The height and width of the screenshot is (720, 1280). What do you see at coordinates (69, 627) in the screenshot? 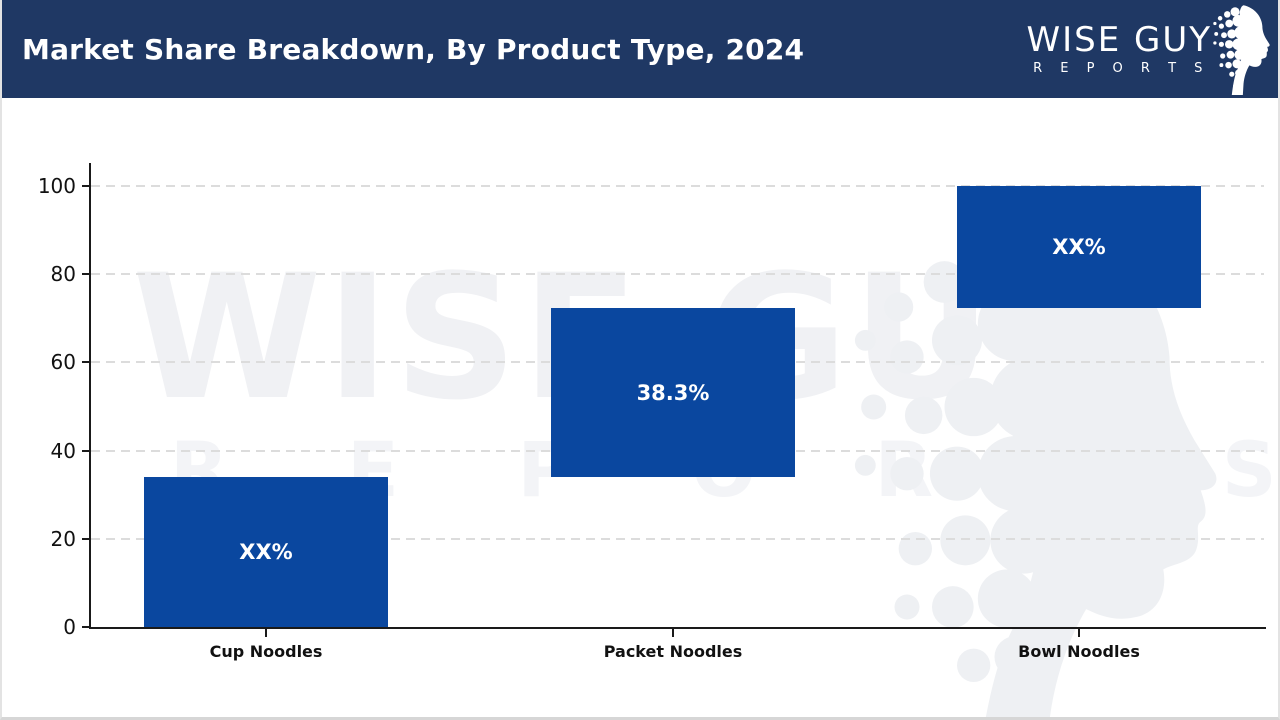
I see `y-axis-tick-label: 0` at bounding box center [69, 627].